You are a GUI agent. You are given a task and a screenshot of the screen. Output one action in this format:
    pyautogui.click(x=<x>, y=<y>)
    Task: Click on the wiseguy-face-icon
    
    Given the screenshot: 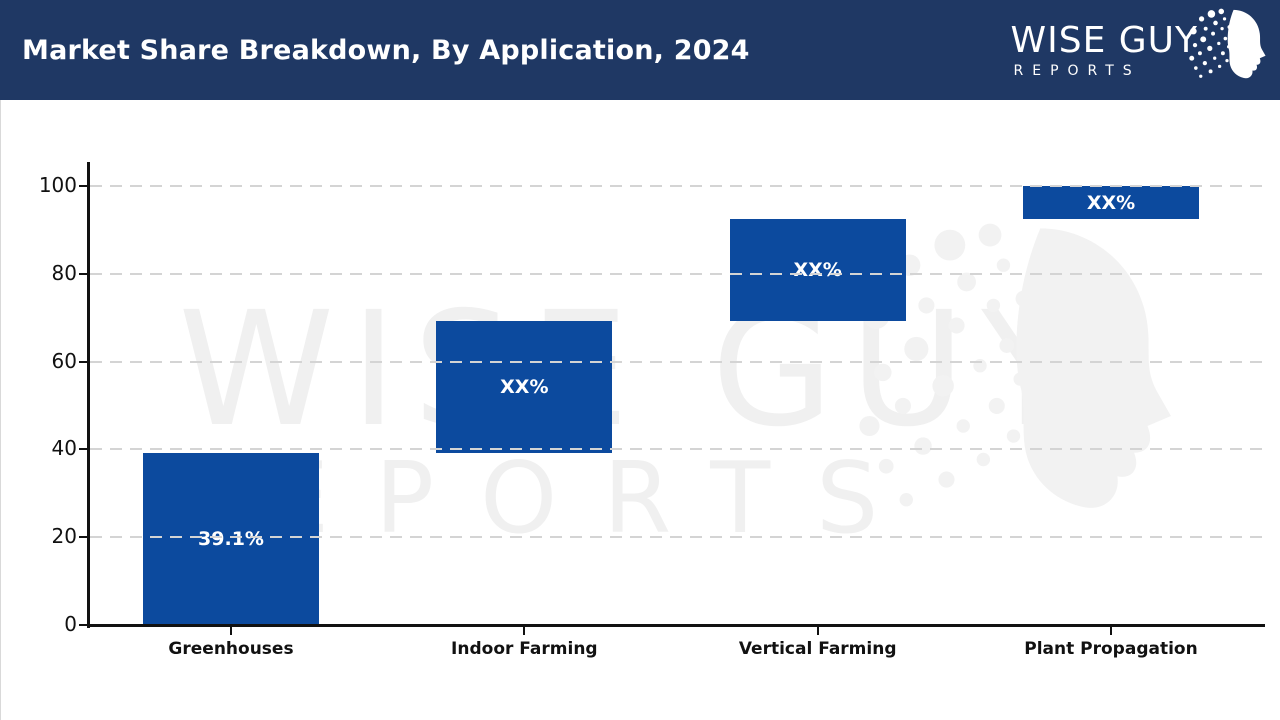 What is the action you would take?
    pyautogui.click(x=1227, y=43)
    